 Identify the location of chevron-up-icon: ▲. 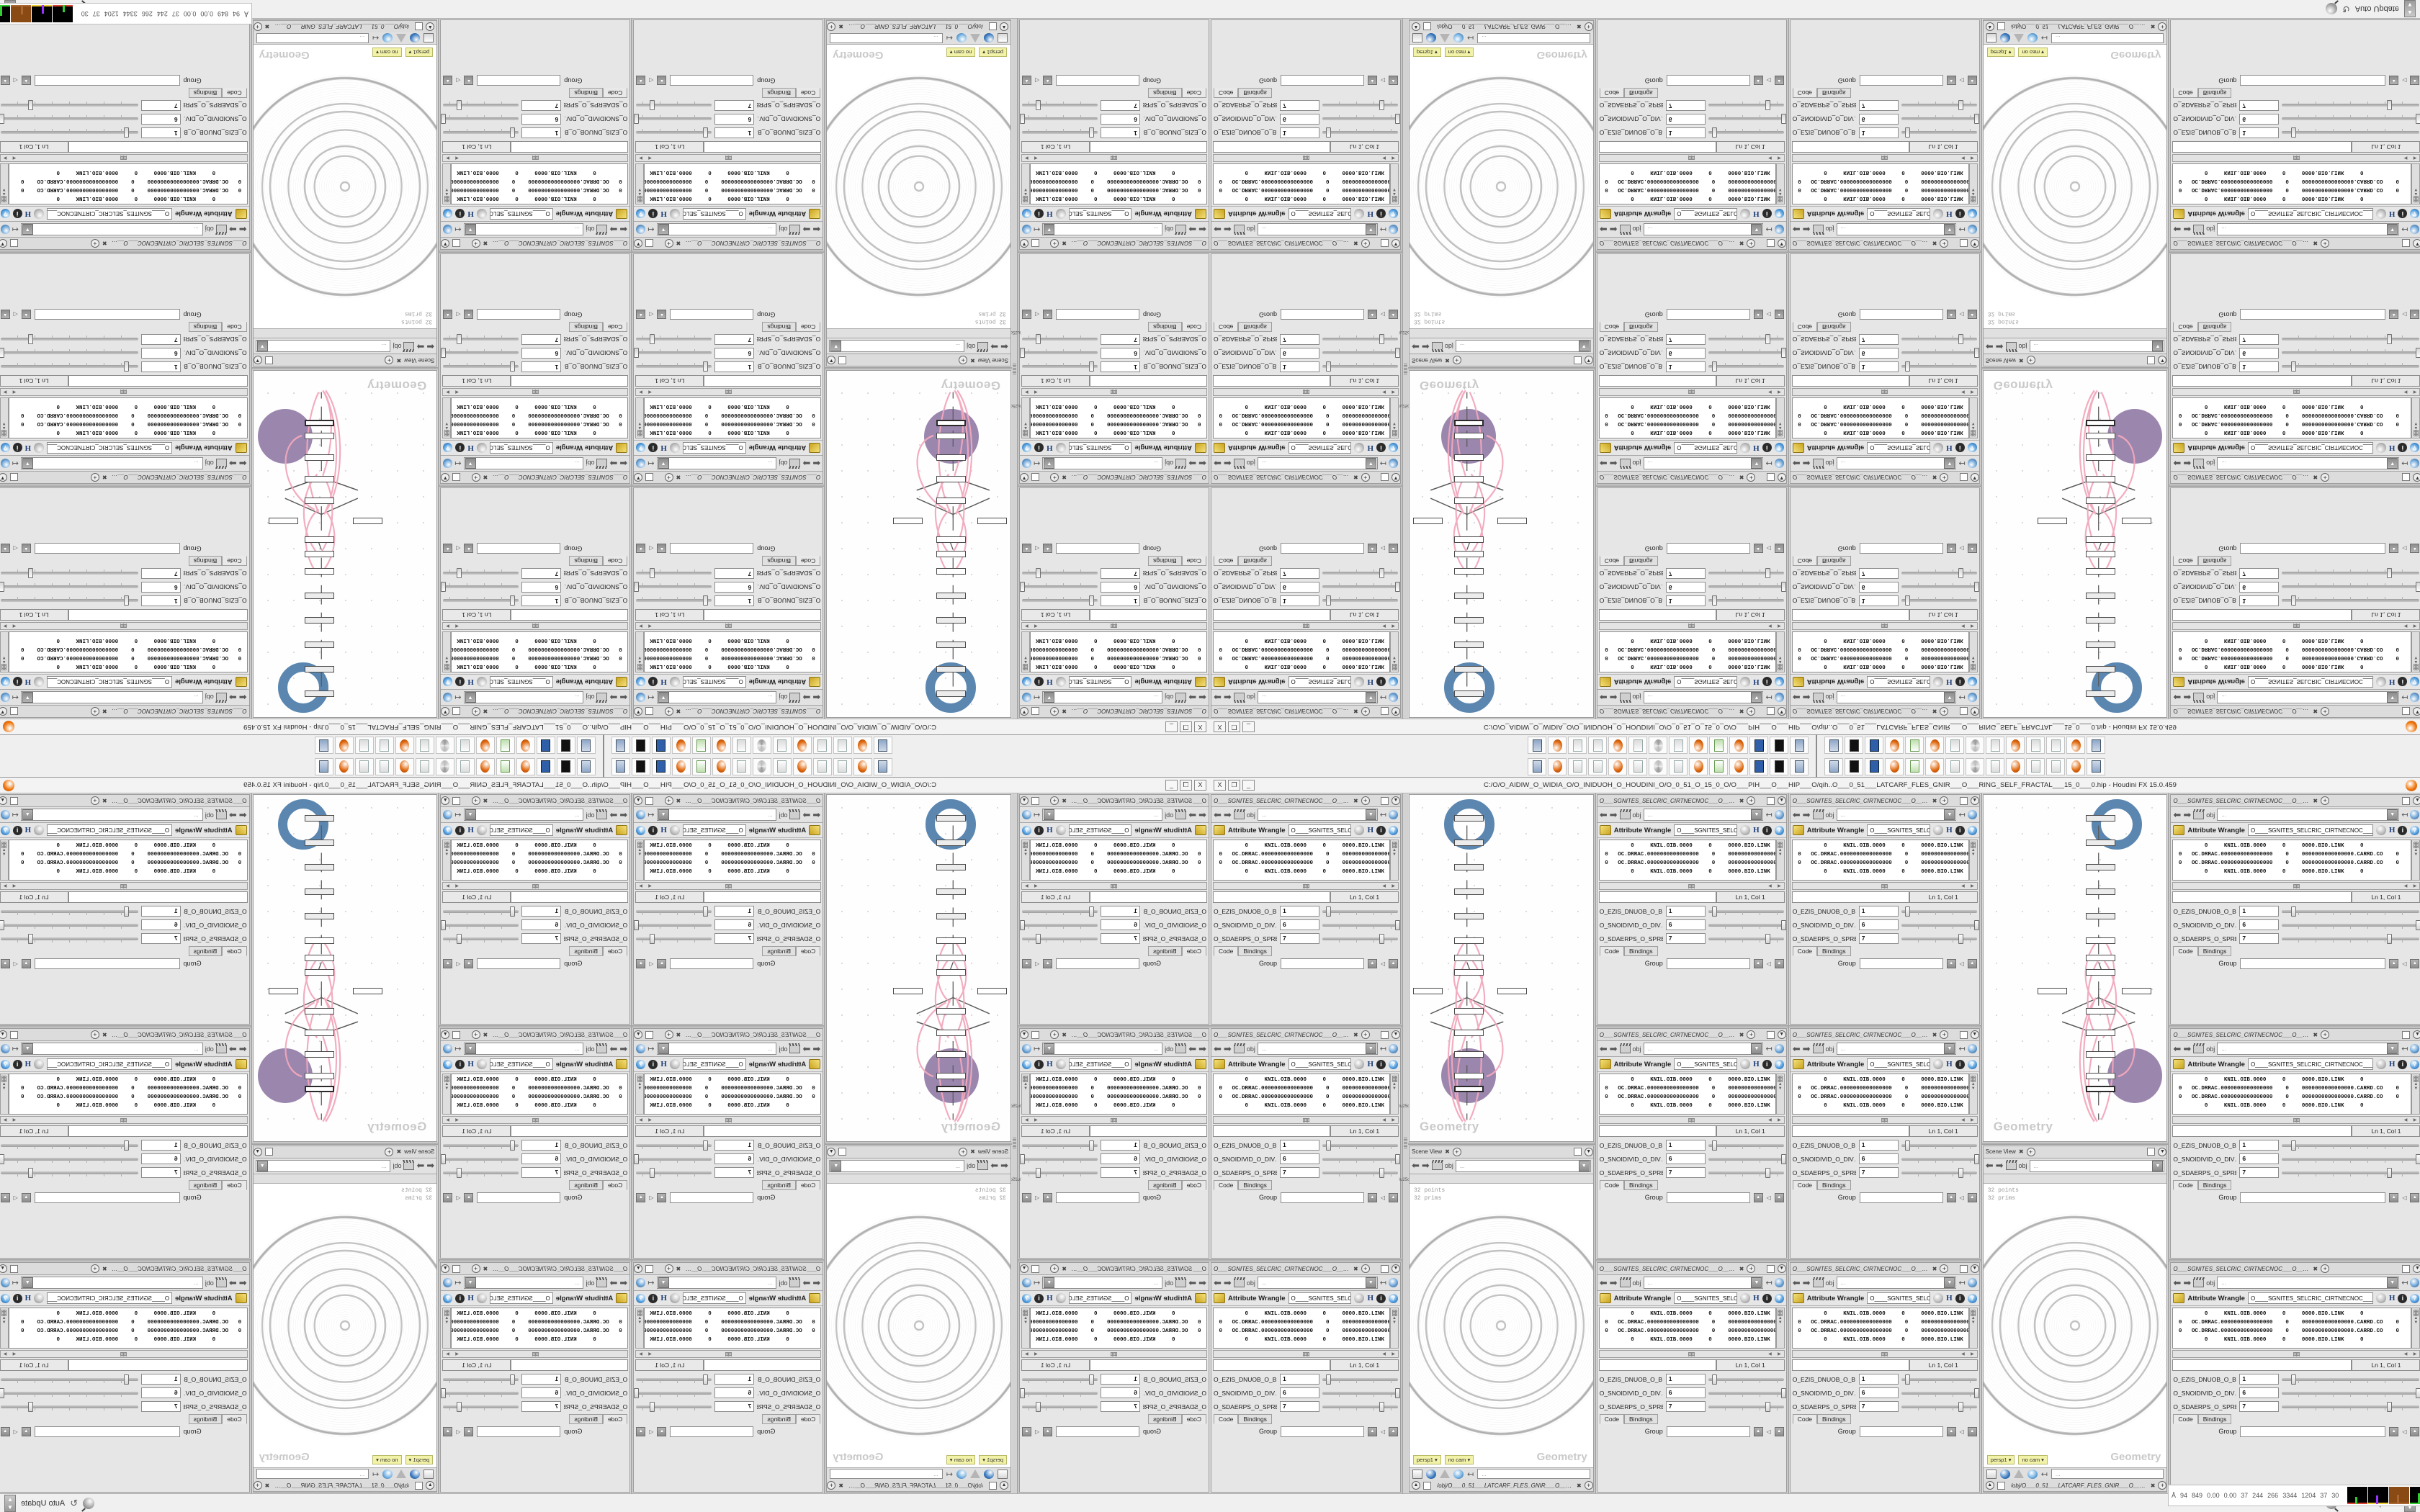
(1416, 26).